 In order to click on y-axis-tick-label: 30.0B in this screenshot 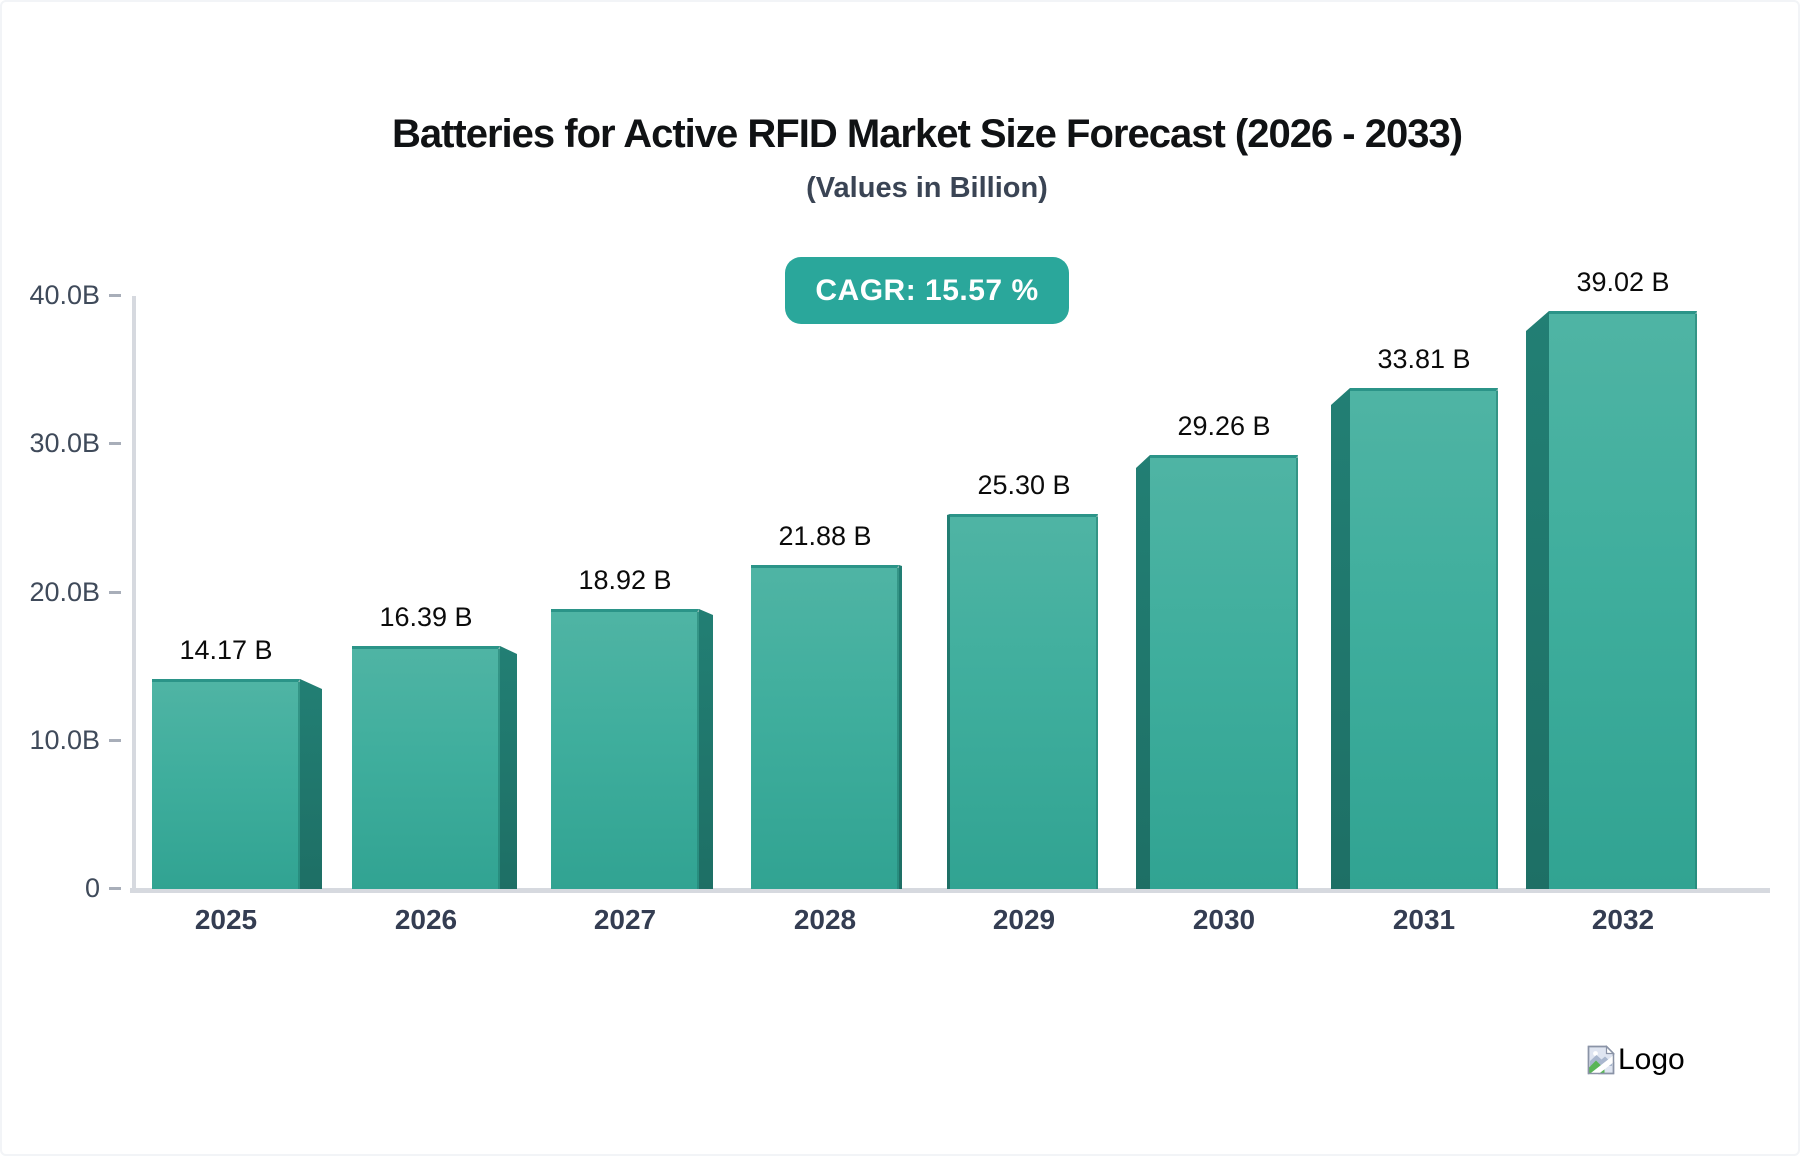, I will do `click(64, 443)`.